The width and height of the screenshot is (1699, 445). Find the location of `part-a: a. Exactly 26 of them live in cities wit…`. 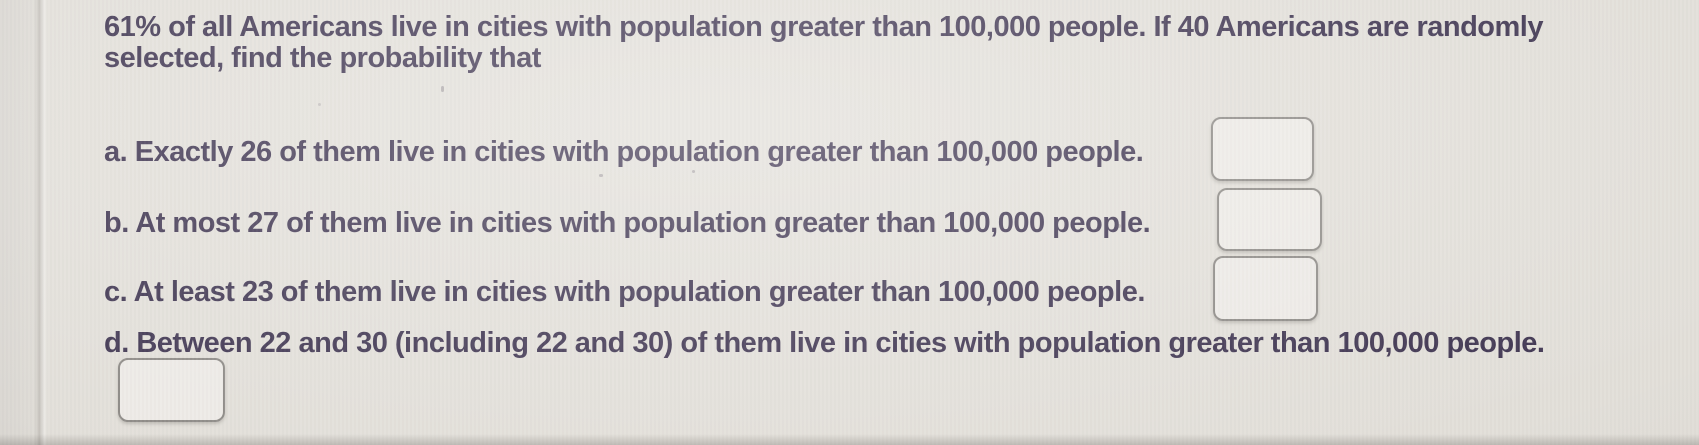

part-a: a. Exactly 26 of them live in cities wit… is located at coordinates (624, 152).